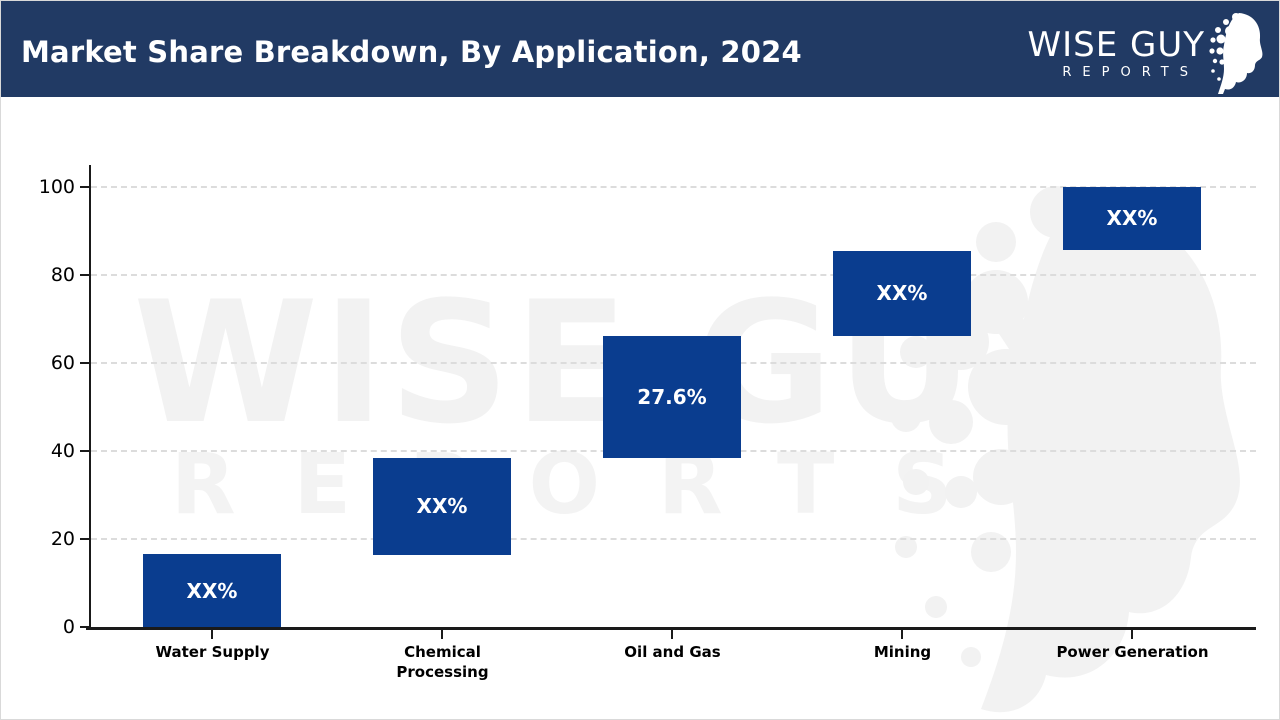  Describe the element at coordinates (1130, 72) in the screenshot. I see `logo-subtext: REPORTS` at that location.